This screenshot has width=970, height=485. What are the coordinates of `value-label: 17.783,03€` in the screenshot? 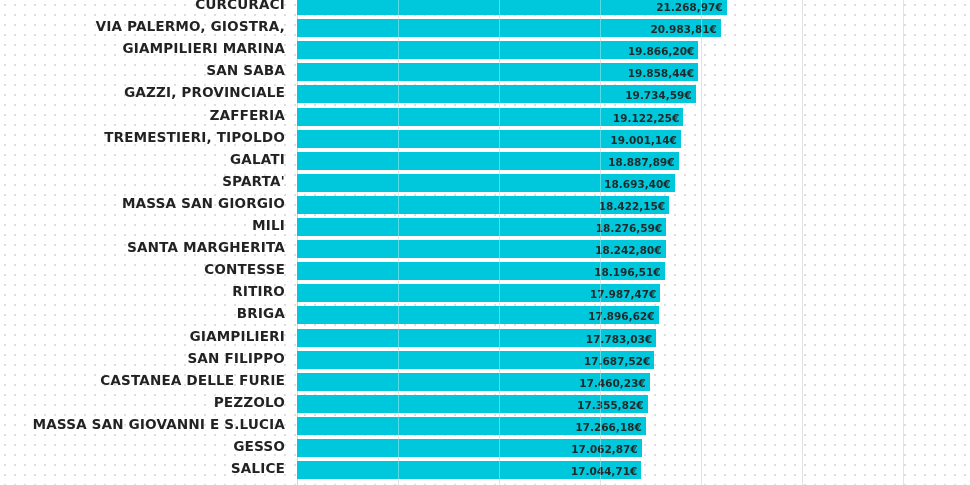 It's located at (619, 339).